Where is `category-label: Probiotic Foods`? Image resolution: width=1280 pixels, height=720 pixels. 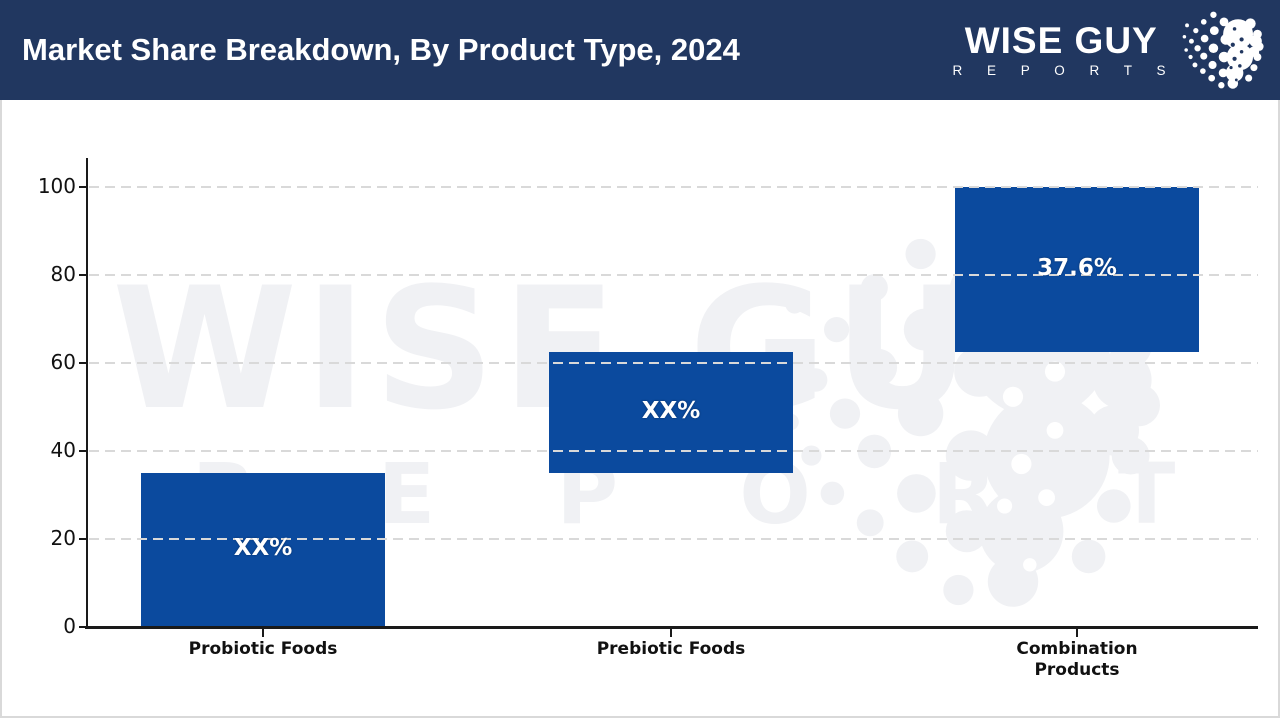
category-label: Probiotic Foods is located at coordinates (263, 649).